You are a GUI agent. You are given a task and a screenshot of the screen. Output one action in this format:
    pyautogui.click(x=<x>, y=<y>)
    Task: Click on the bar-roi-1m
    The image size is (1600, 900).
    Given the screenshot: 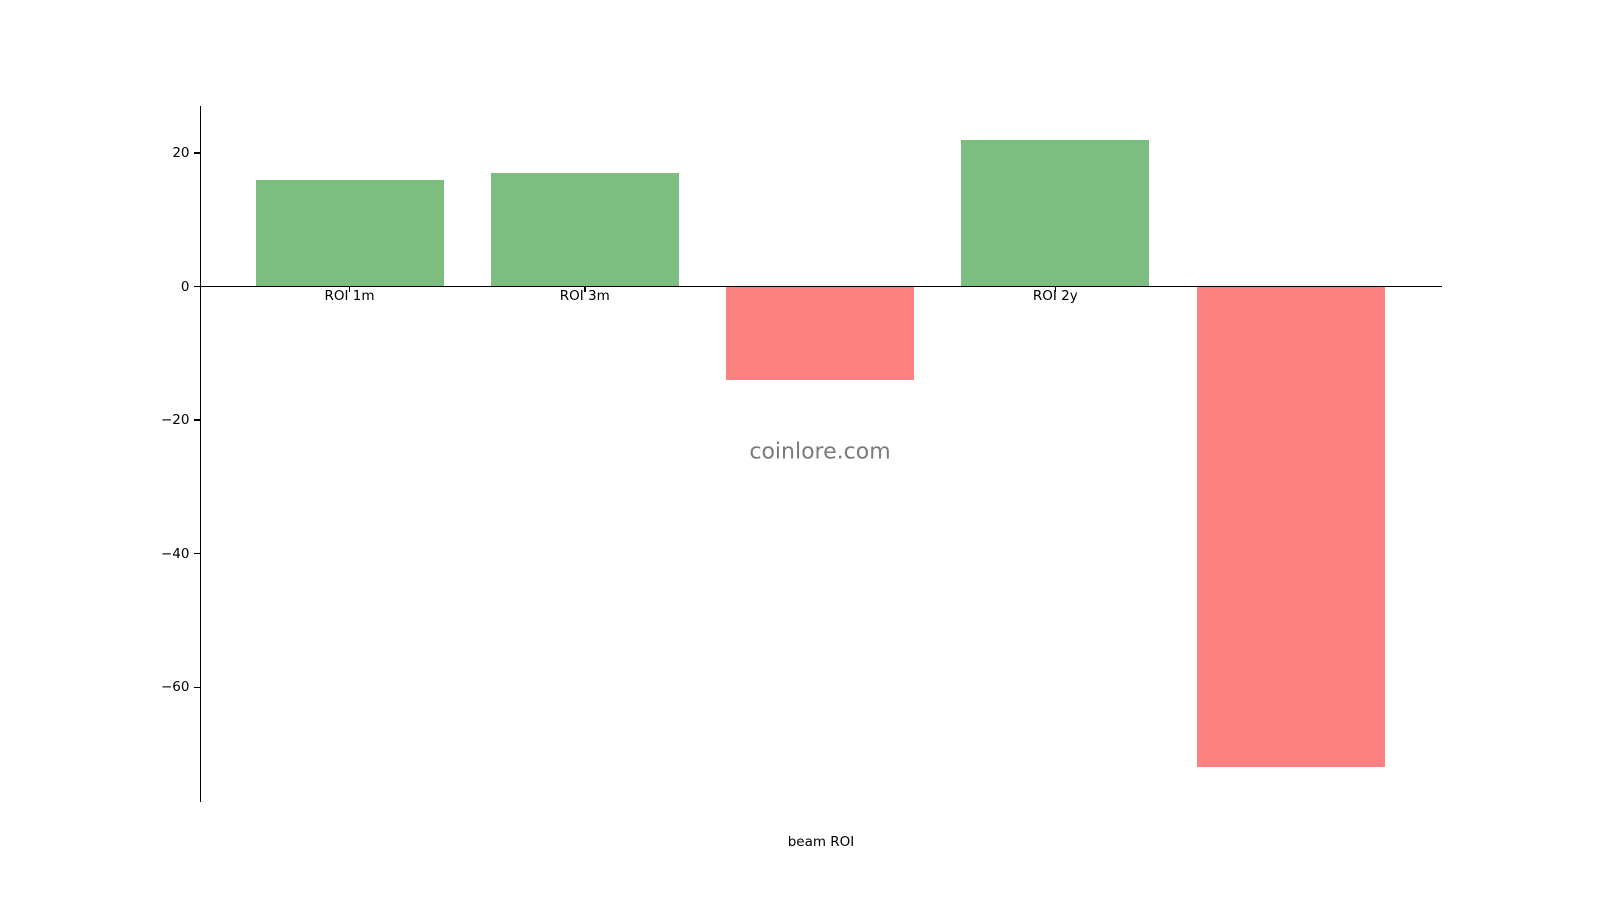 What is the action you would take?
    pyautogui.click(x=349, y=233)
    